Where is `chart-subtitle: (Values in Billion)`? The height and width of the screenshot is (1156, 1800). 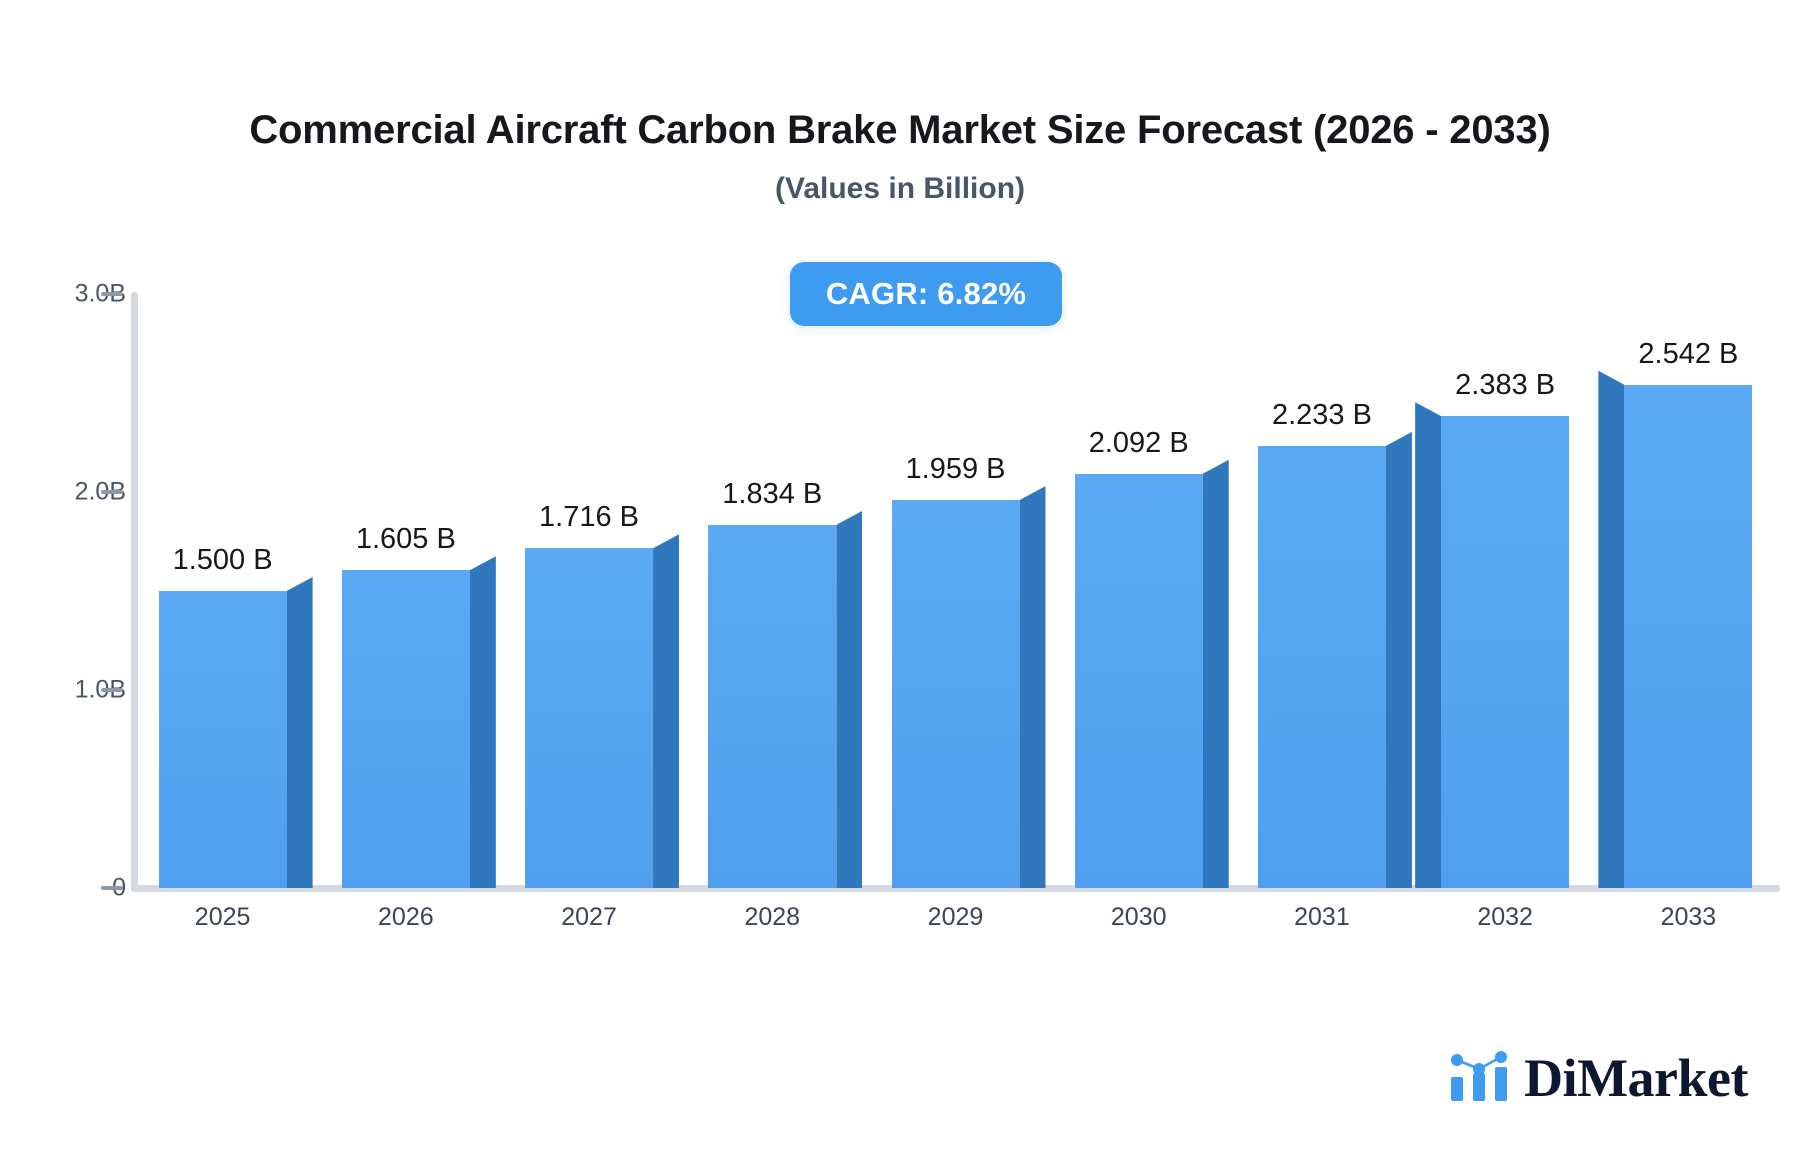 chart-subtitle: (Values in Billion) is located at coordinates (900, 188).